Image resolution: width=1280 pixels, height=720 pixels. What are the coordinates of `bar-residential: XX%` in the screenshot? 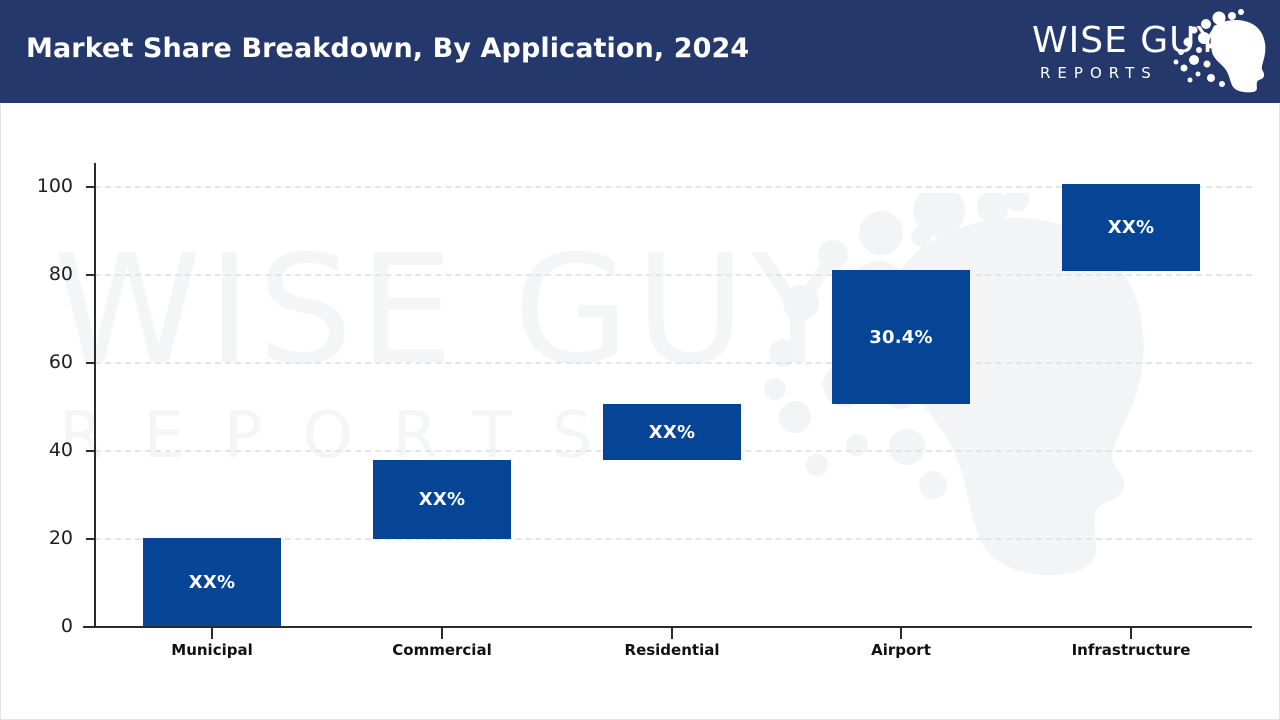 It's located at (672, 432).